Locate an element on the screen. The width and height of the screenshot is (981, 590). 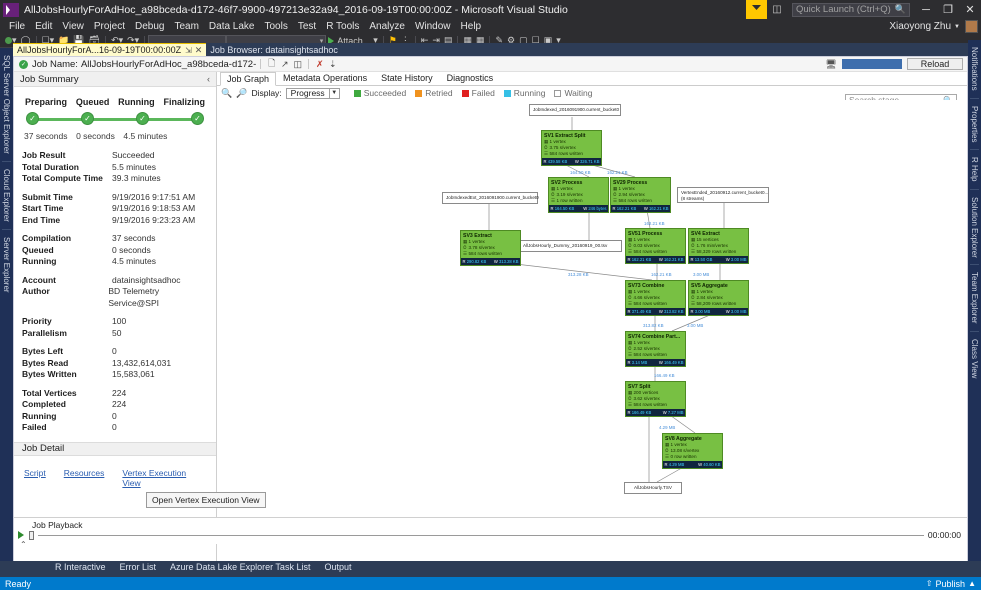
window-layout-icon: ◫ is located at coordinates (777, 9).